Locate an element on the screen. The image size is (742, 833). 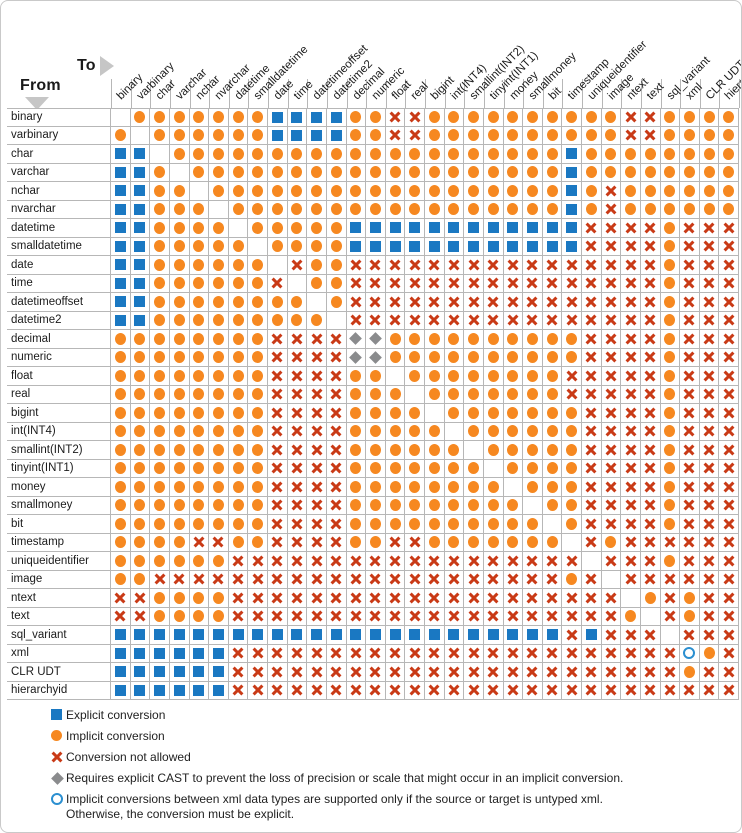
row-label: smallint(INT2) is located at coordinates (59, 450).